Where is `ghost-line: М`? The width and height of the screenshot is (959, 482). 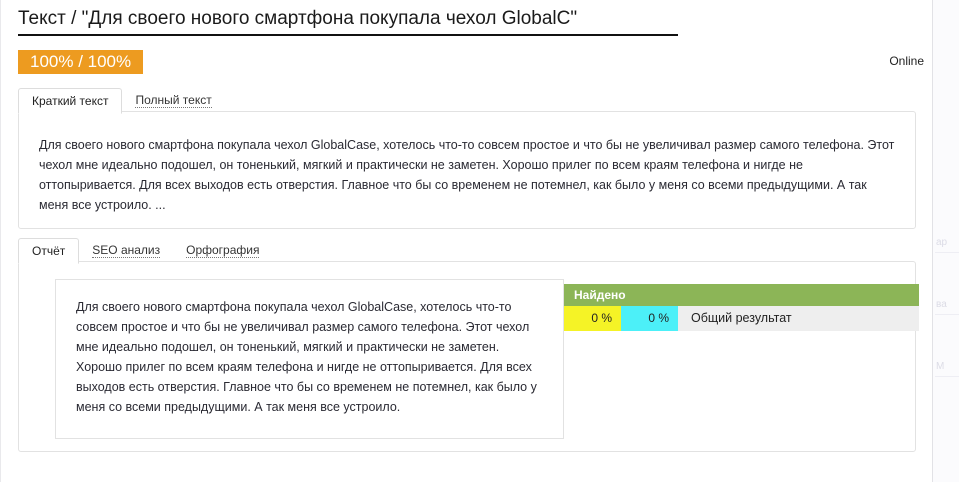 ghost-line: М is located at coordinates (940, 366).